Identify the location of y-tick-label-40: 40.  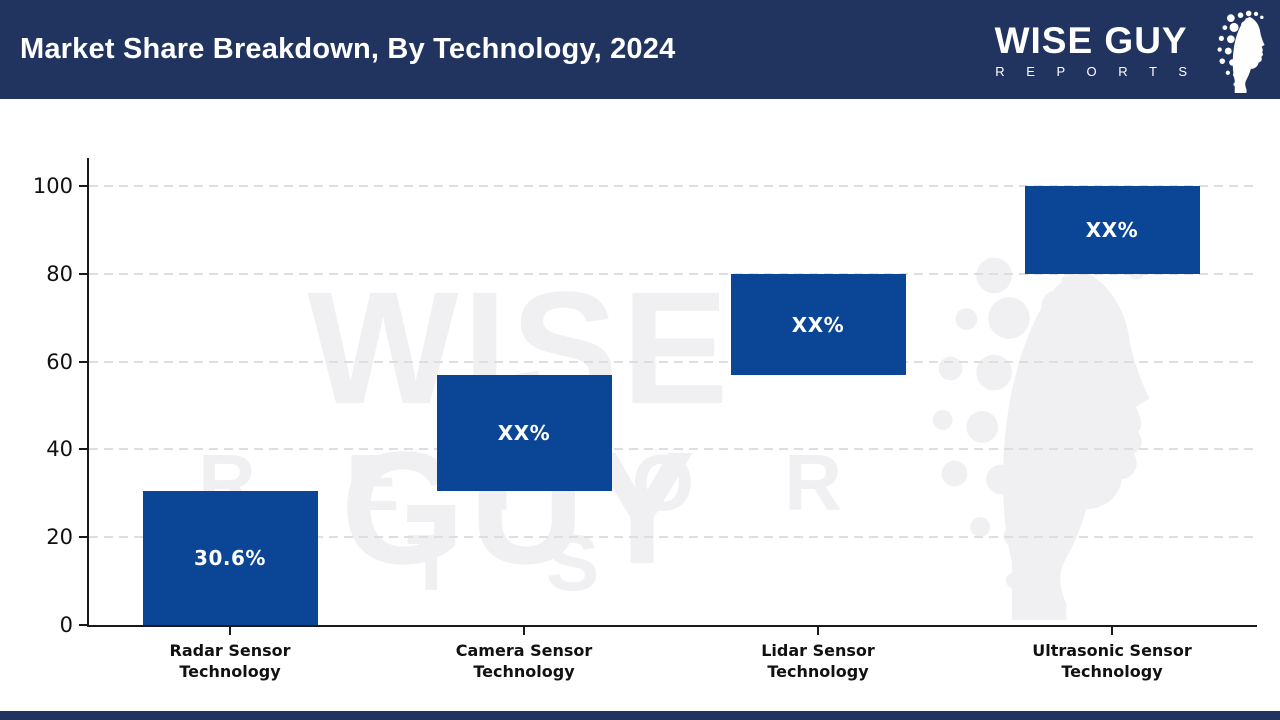
(59, 449).